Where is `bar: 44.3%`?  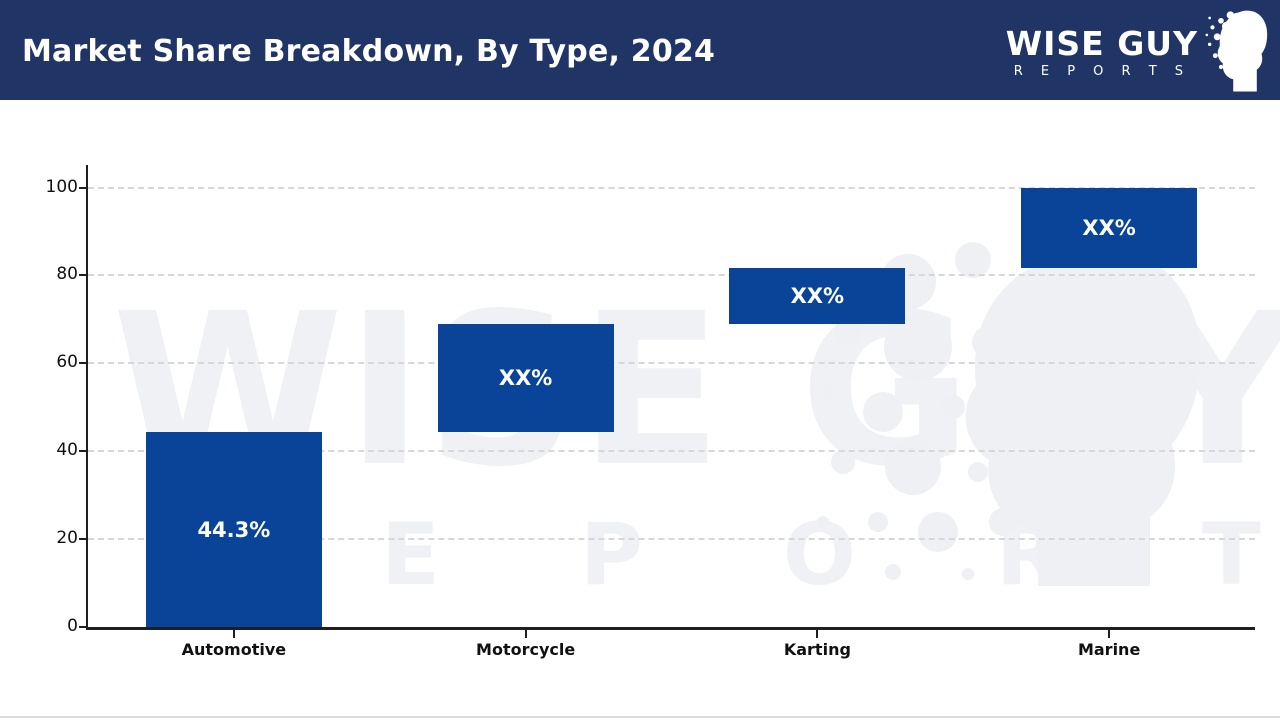
bar: 44.3% is located at coordinates (233, 529).